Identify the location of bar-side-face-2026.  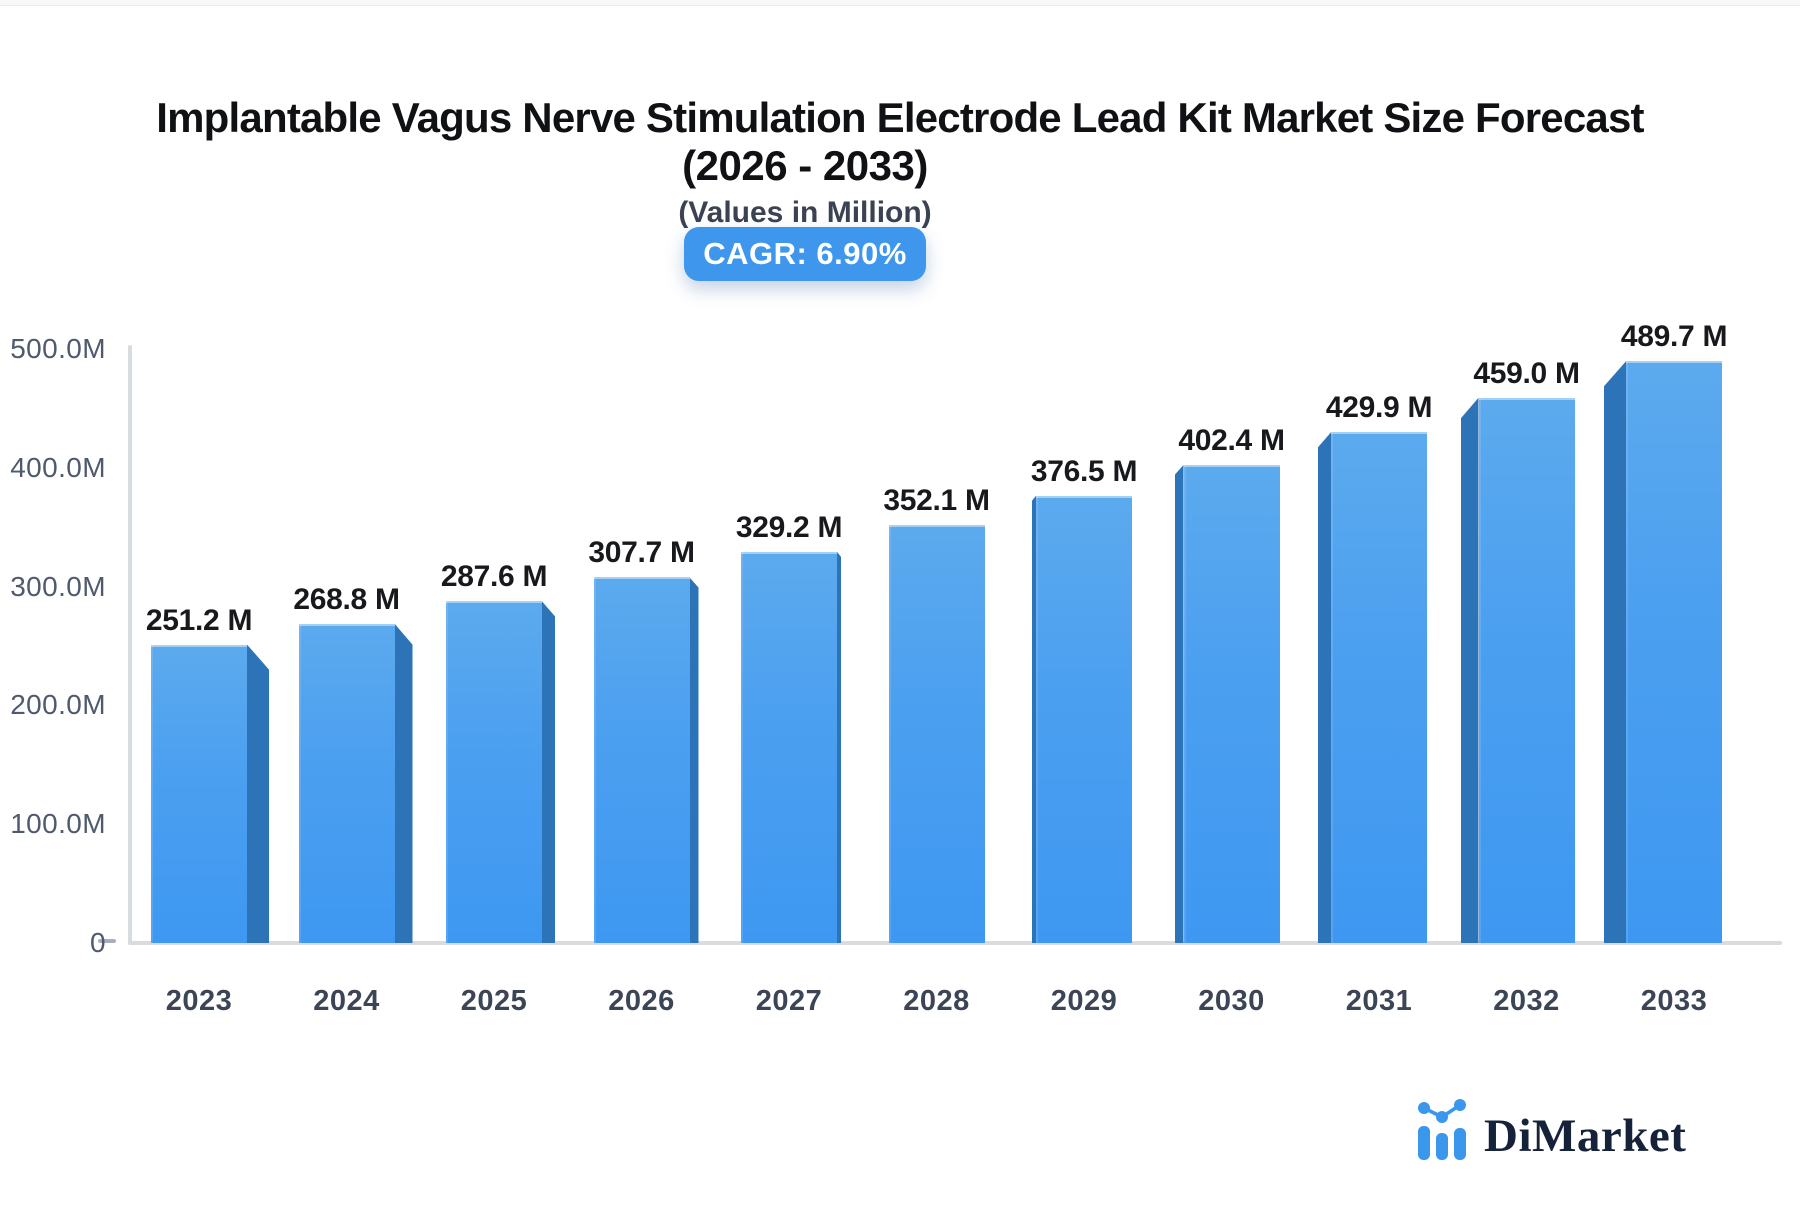
(694, 760).